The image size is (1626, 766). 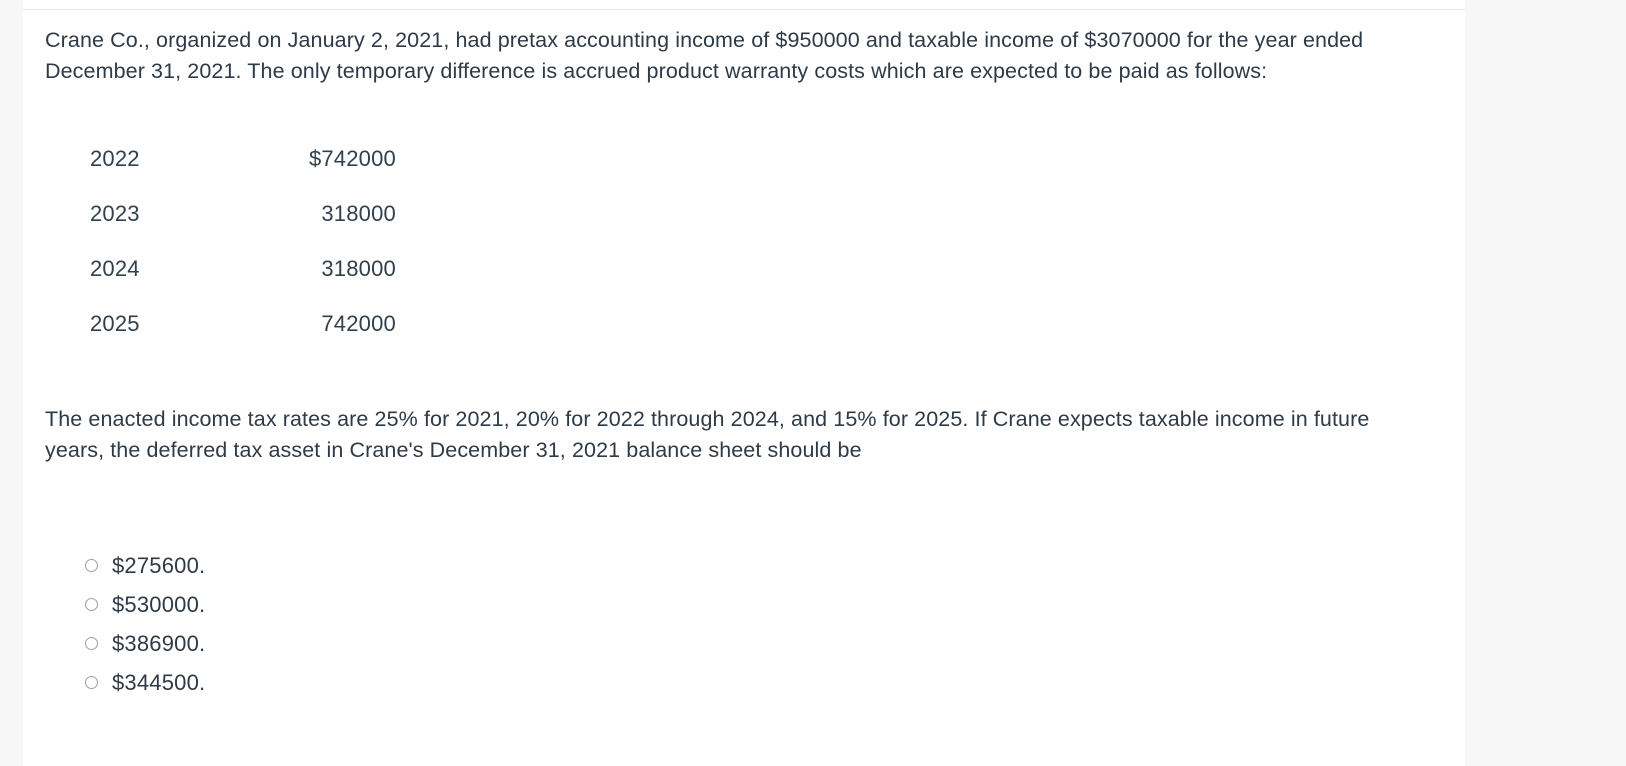 What do you see at coordinates (243, 268) in the screenshot?
I see `table-row: 2024 318000` at bounding box center [243, 268].